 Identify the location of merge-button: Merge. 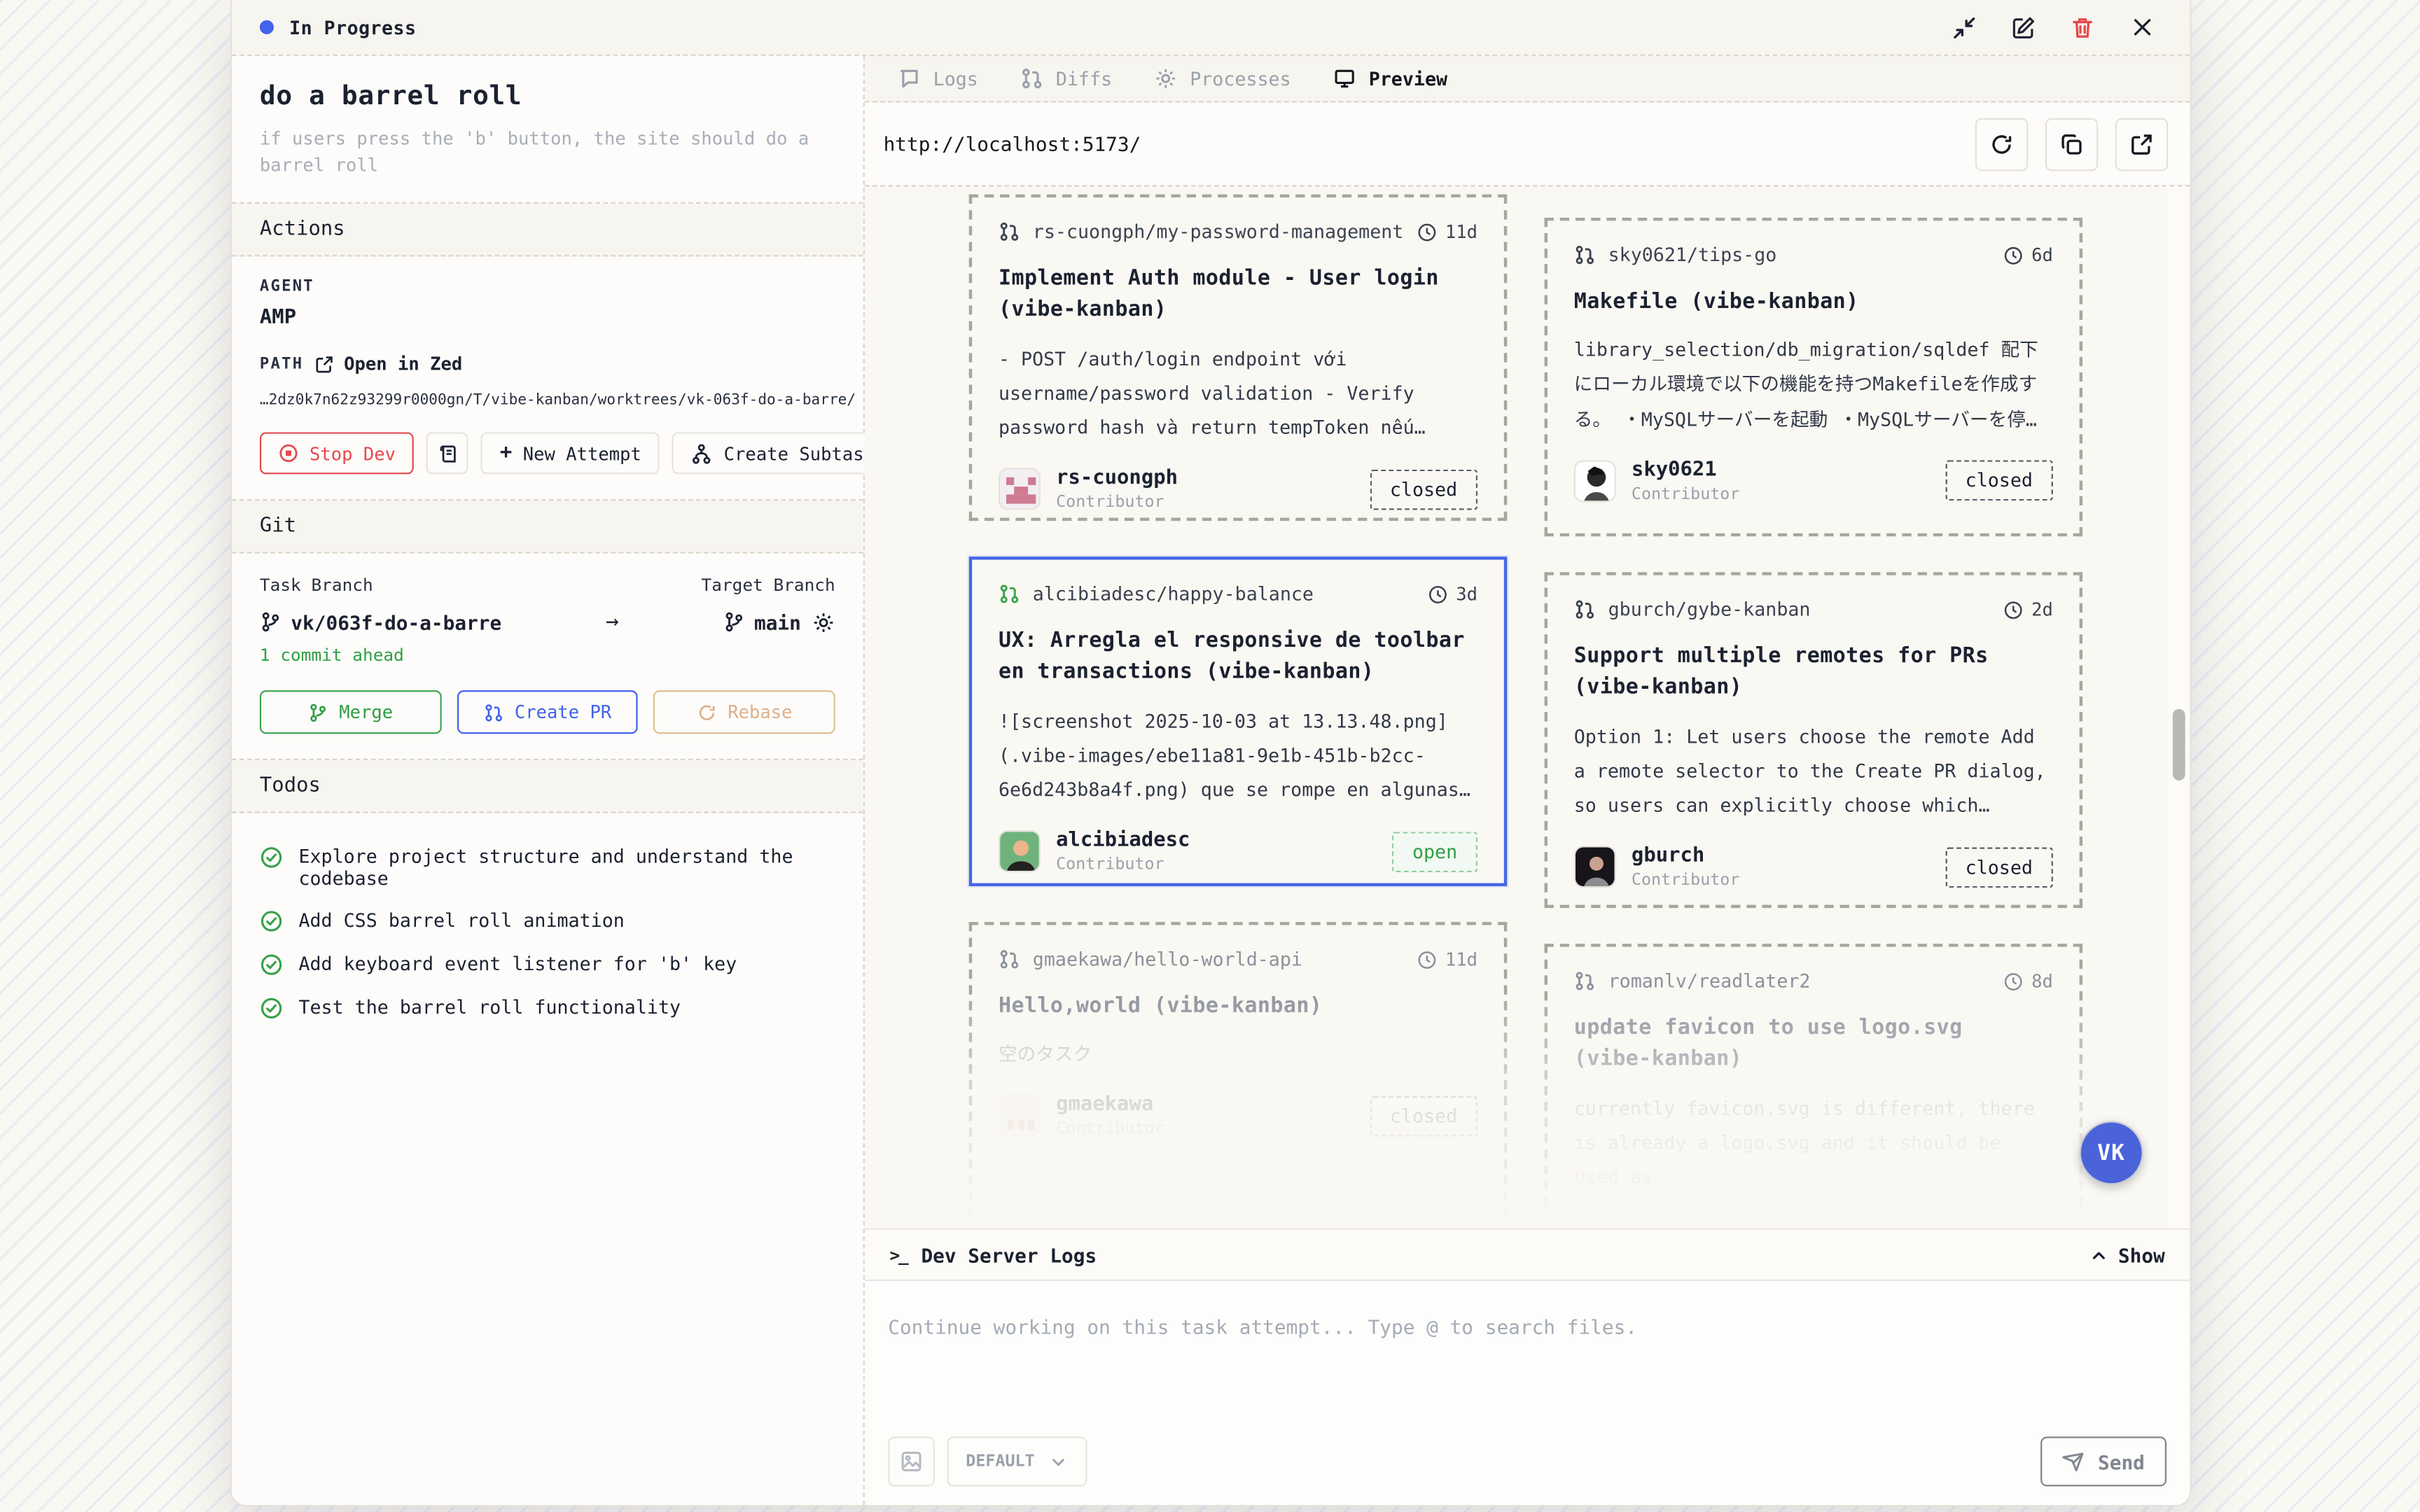
(350, 712).